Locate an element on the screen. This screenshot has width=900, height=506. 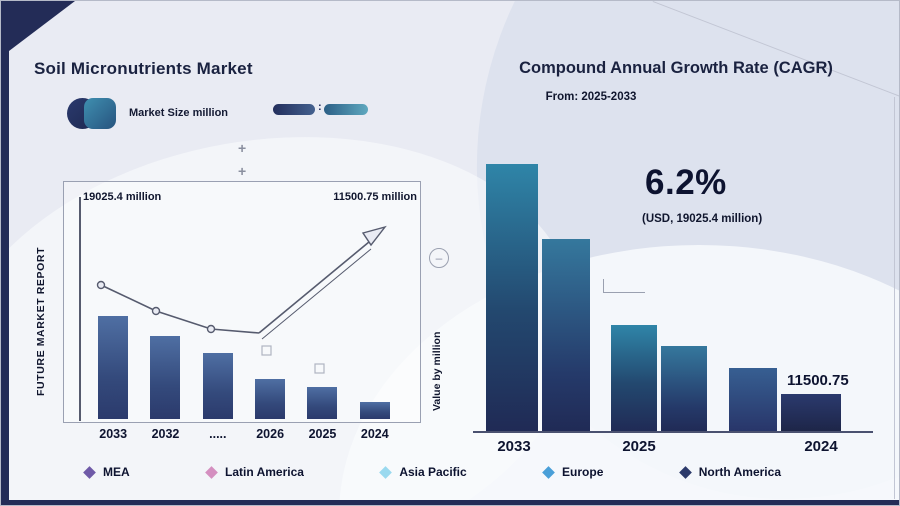
bar-2033-series1 is located at coordinates (512, 298).